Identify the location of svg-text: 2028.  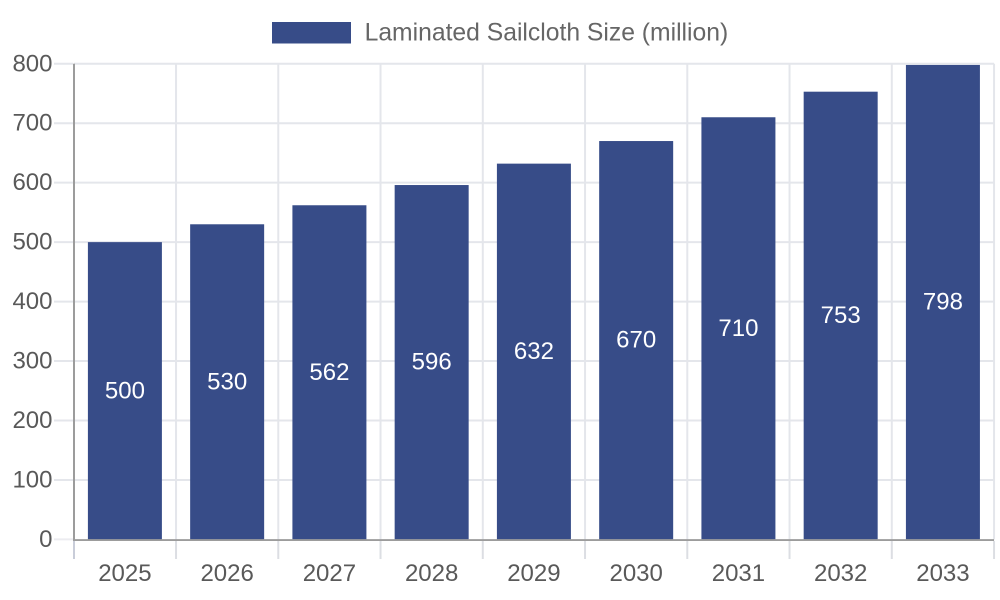
(431, 573).